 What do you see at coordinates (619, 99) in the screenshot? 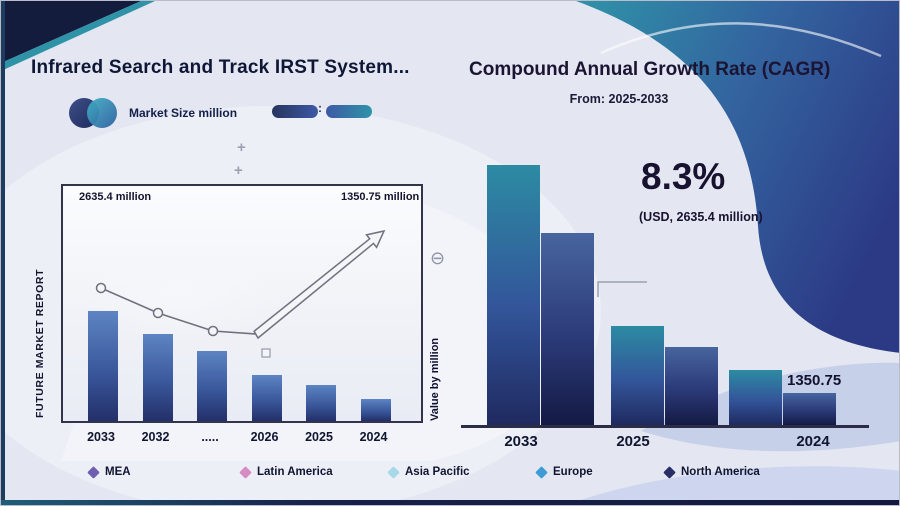
I see `right-chart-subtitle: From: 2025-2033` at bounding box center [619, 99].